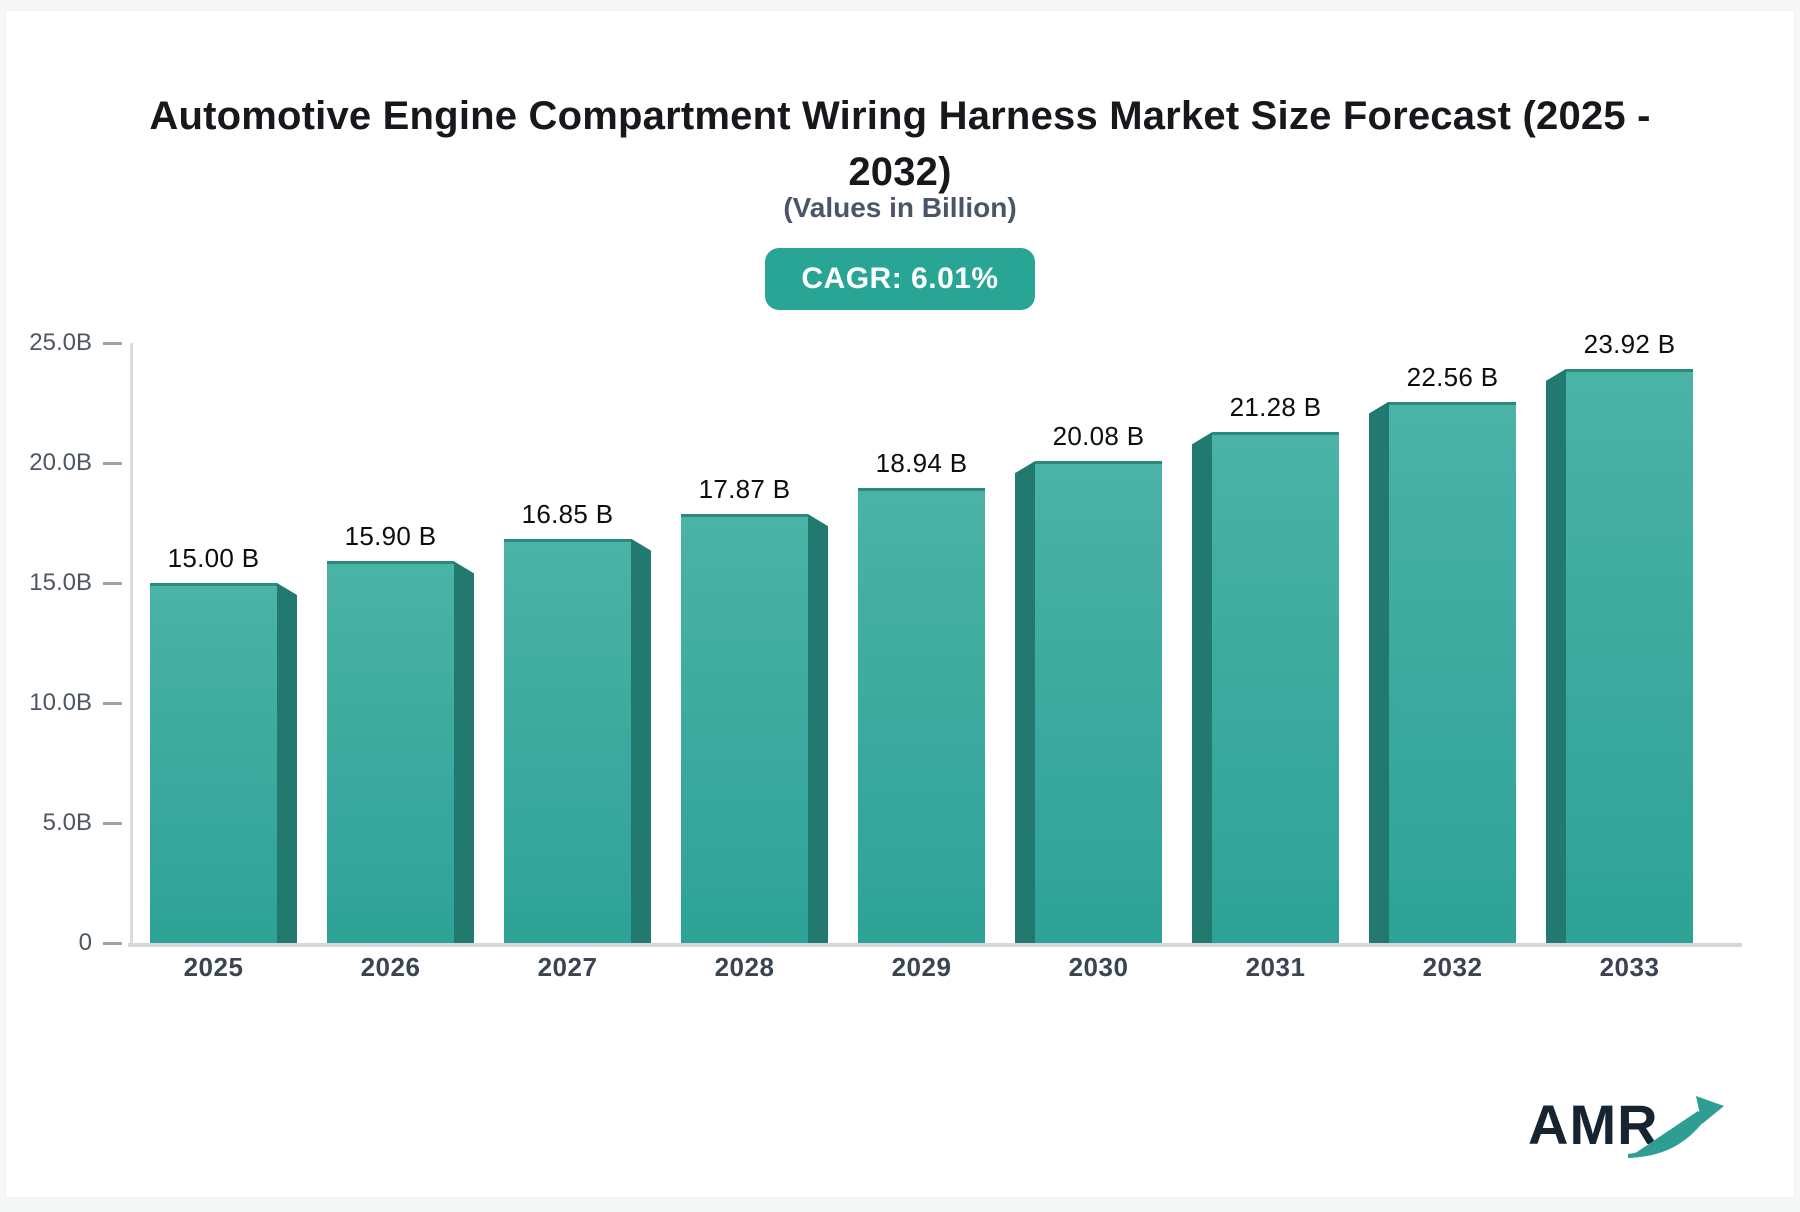 The height and width of the screenshot is (1212, 1800). I want to click on x-axis-label-2027: 2027, so click(567, 967).